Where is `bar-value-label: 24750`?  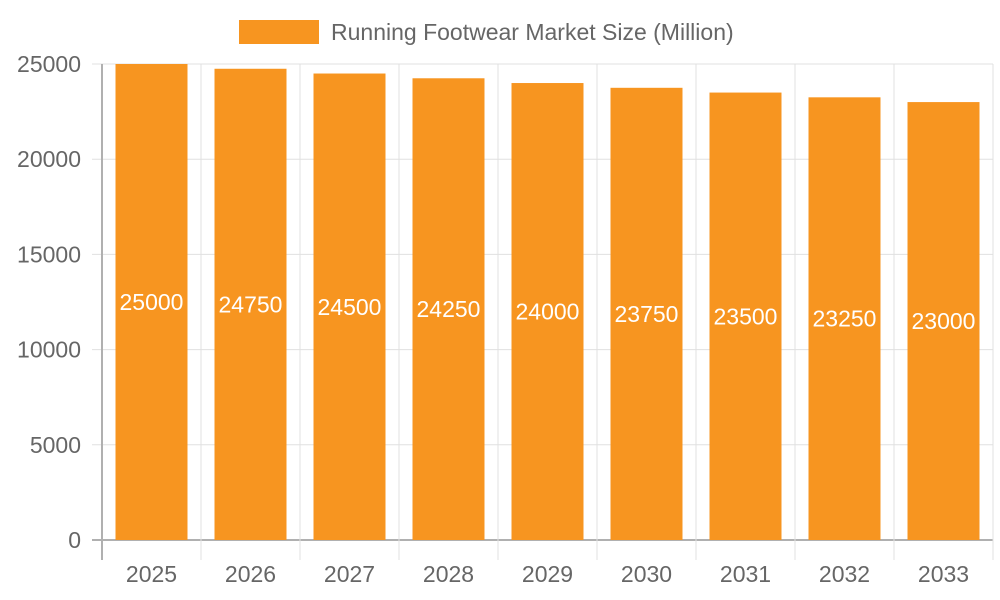
bar-value-label: 24750 is located at coordinates (251, 304).